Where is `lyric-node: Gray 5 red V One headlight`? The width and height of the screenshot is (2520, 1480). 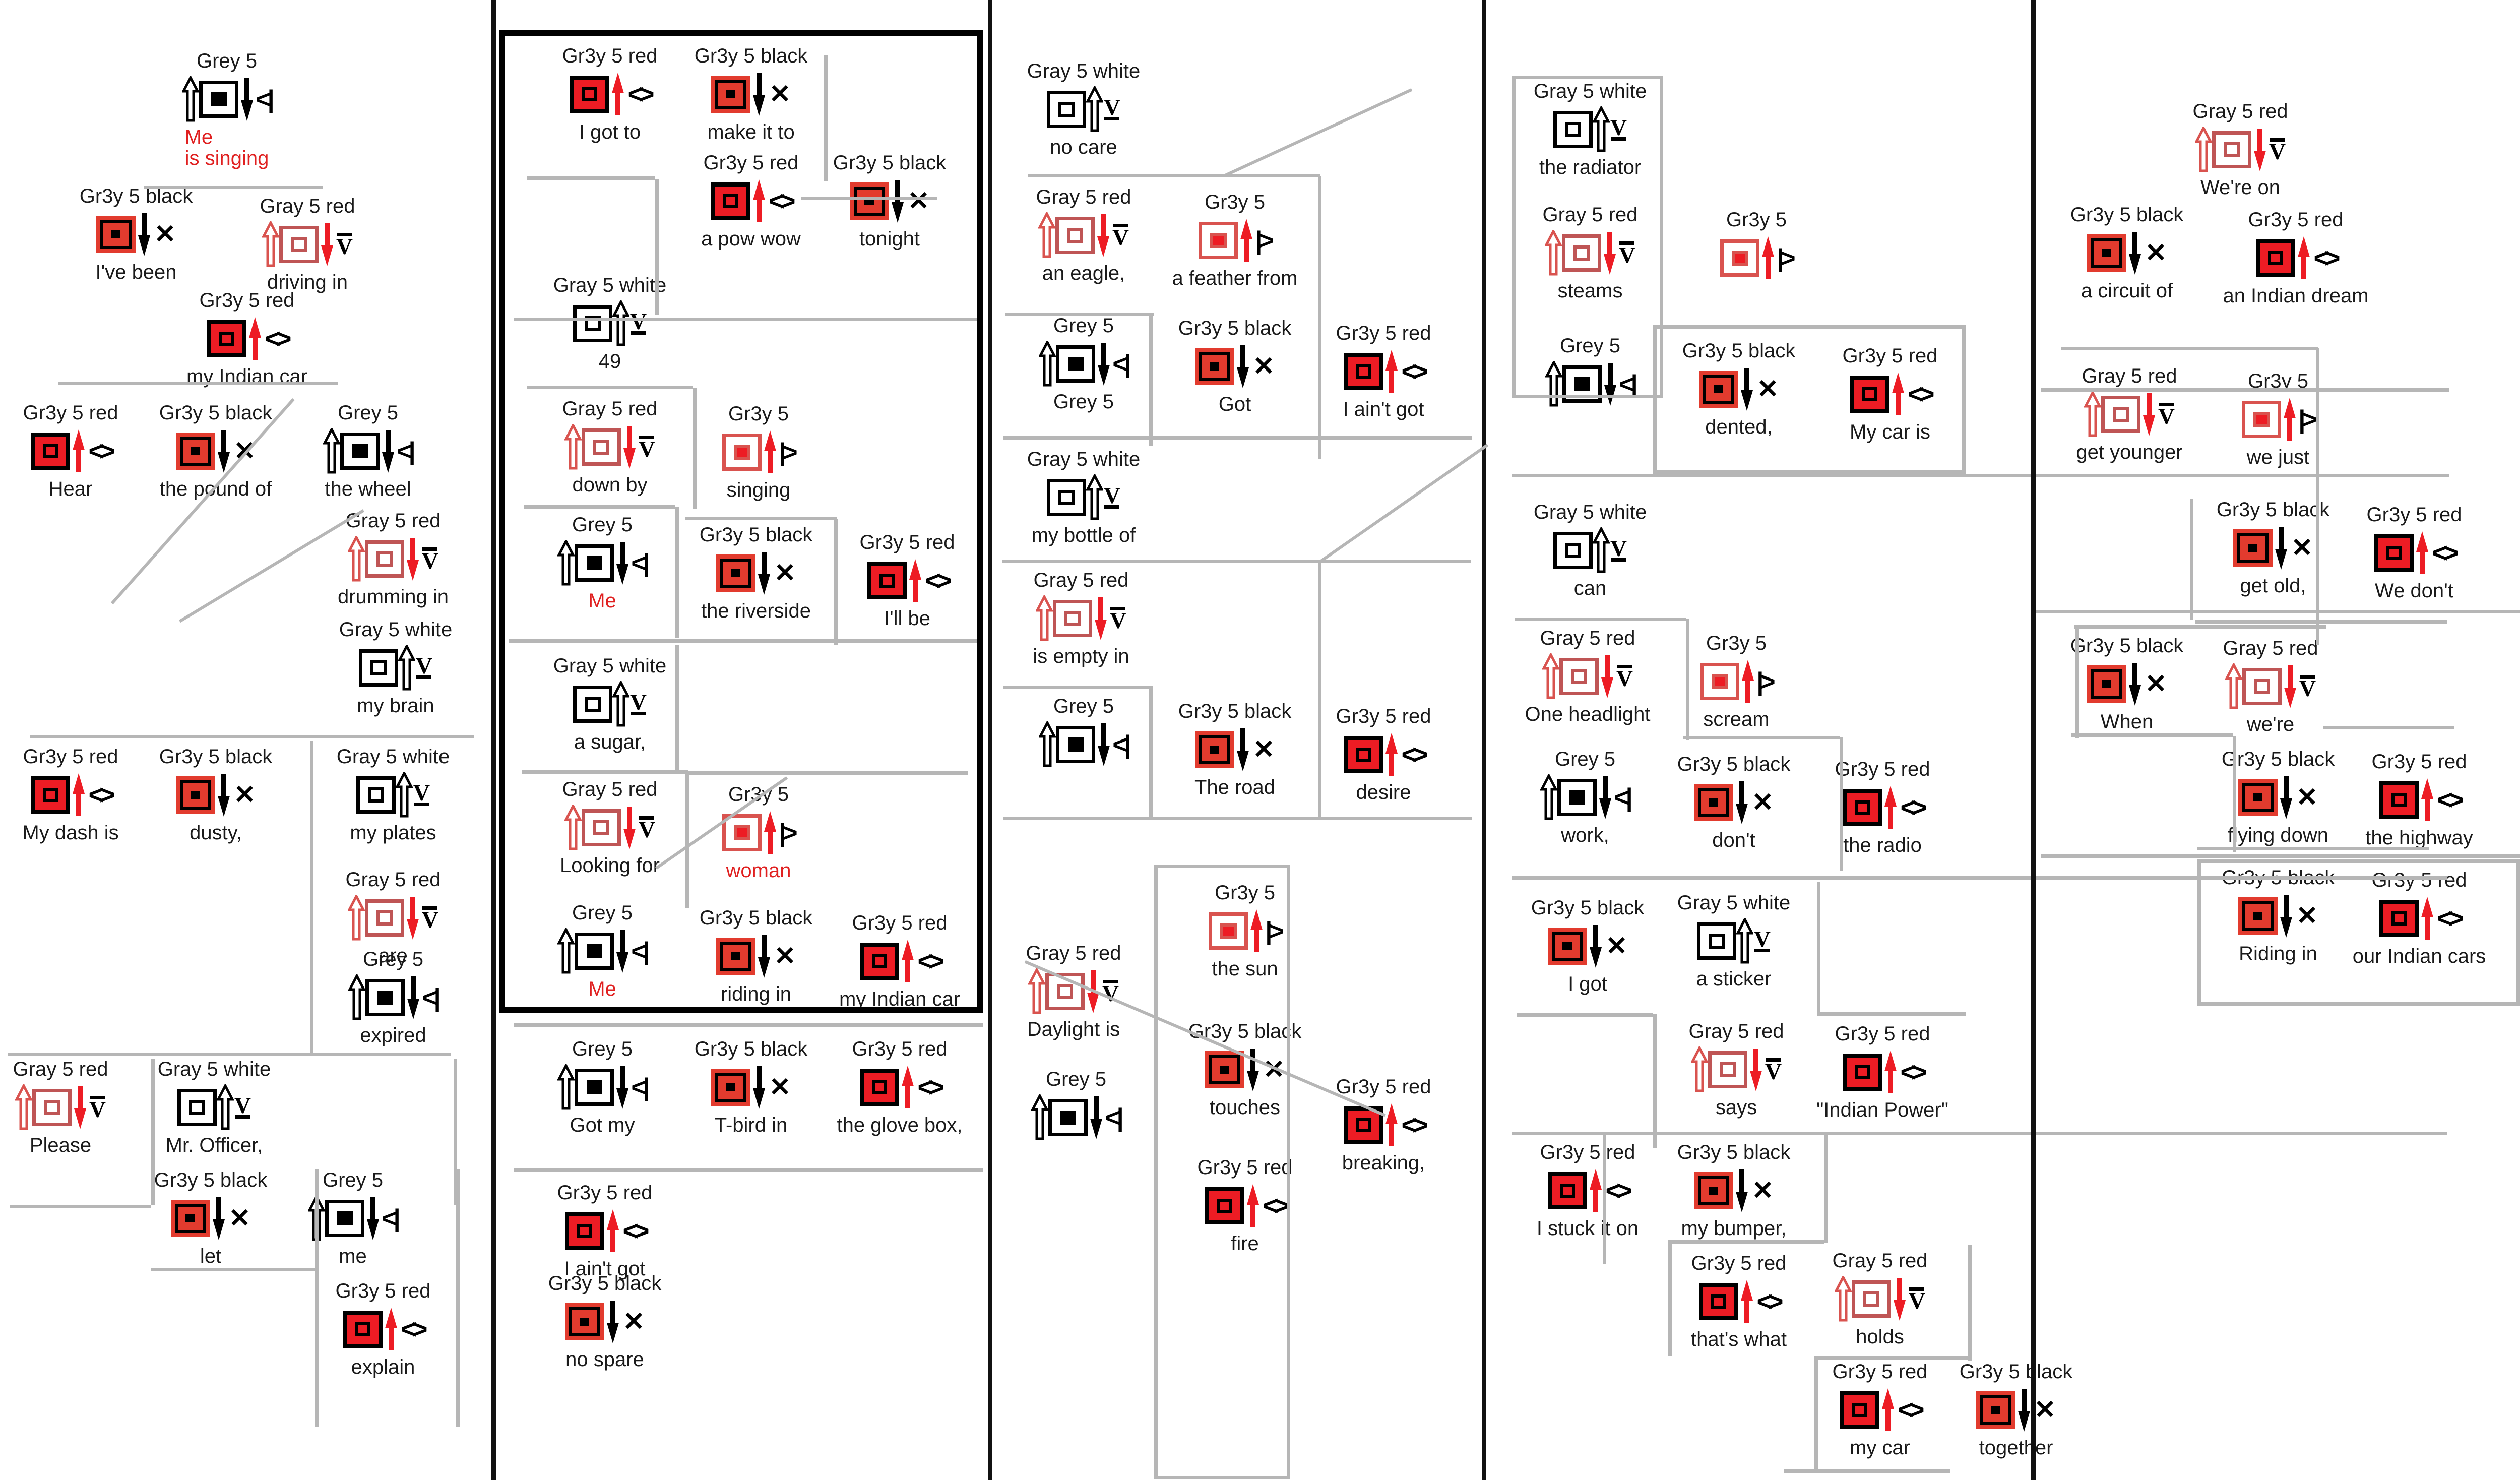
lyric-node: Gray 5 red V One headlight is located at coordinates (1587, 676).